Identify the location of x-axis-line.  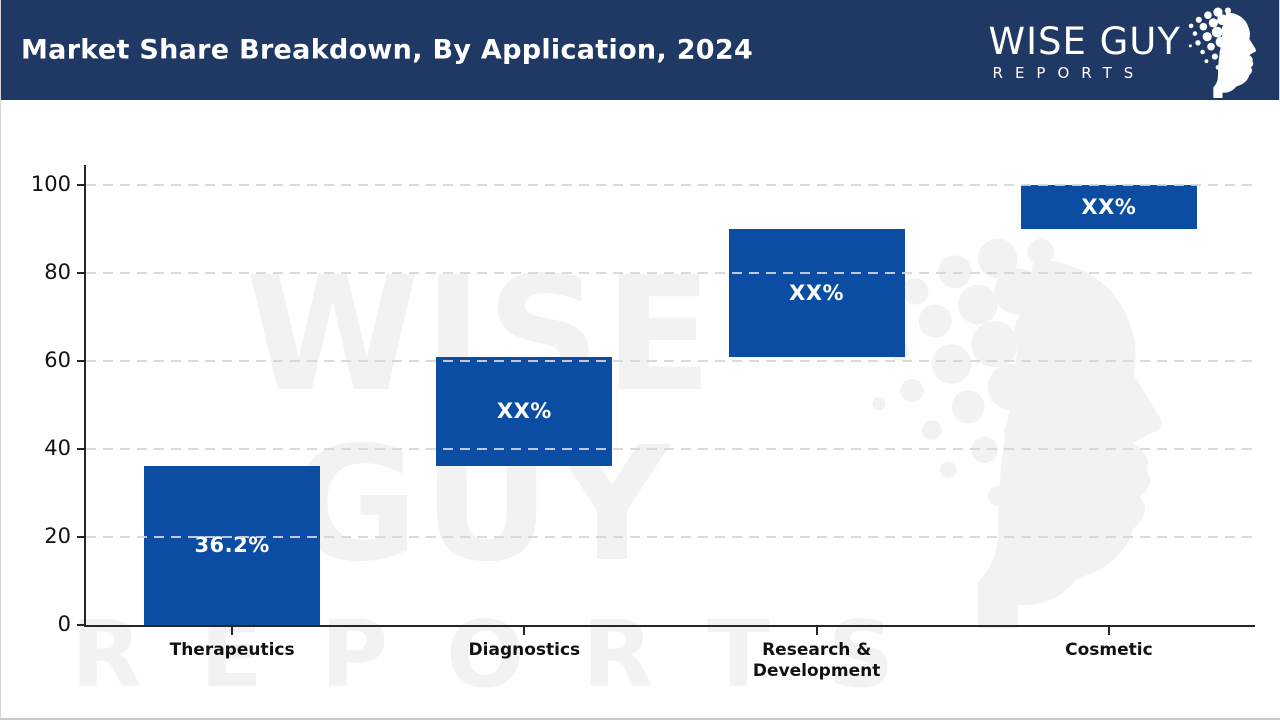
(669, 626).